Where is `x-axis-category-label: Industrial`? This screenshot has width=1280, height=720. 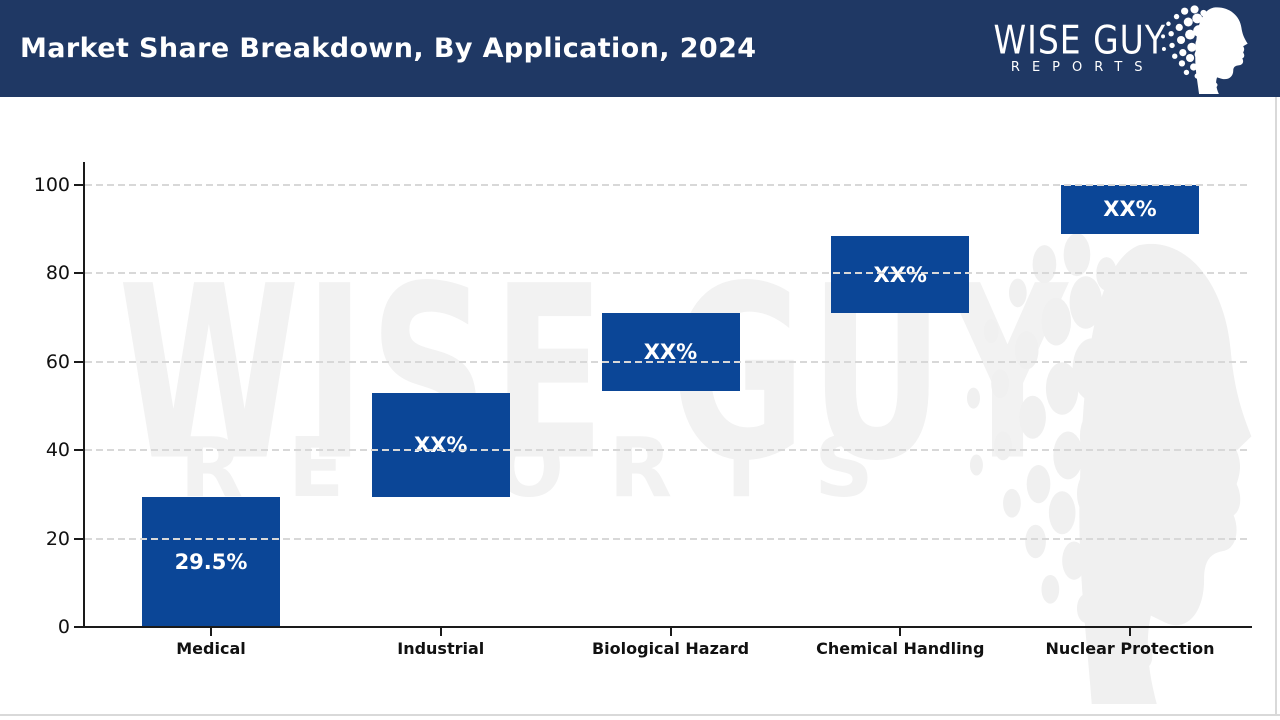 x-axis-category-label: Industrial is located at coordinates (441, 648).